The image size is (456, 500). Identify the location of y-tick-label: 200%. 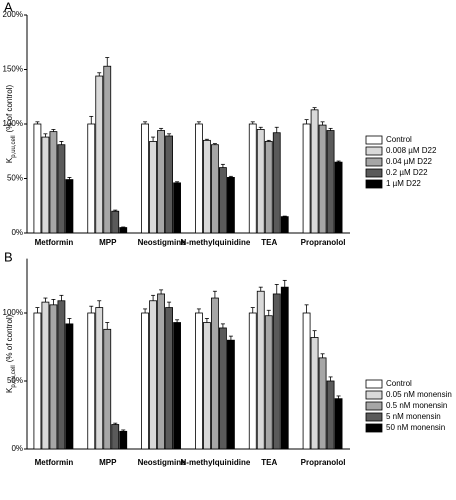
(13, 14).